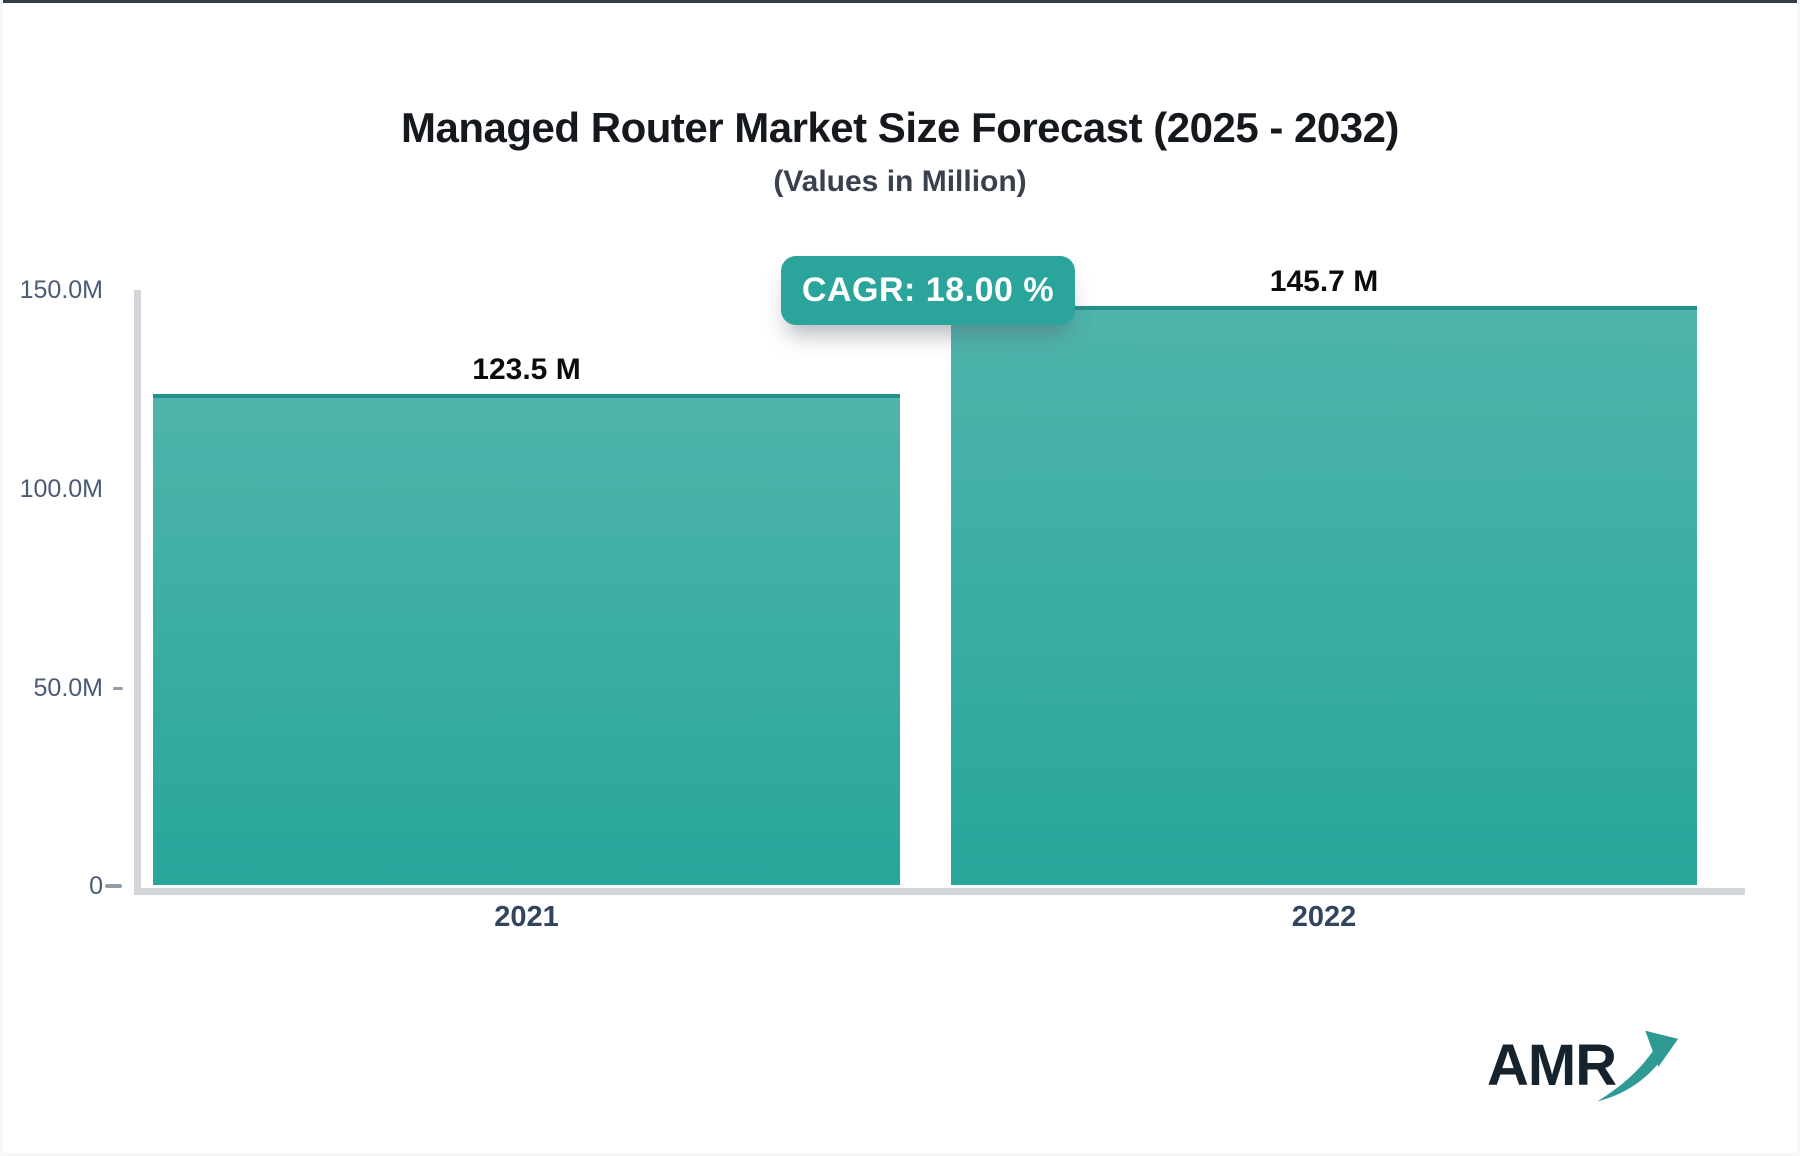 Image resolution: width=1800 pixels, height=1156 pixels. I want to click on bar-value-2022: 145.7 M, so click(1324, 281).